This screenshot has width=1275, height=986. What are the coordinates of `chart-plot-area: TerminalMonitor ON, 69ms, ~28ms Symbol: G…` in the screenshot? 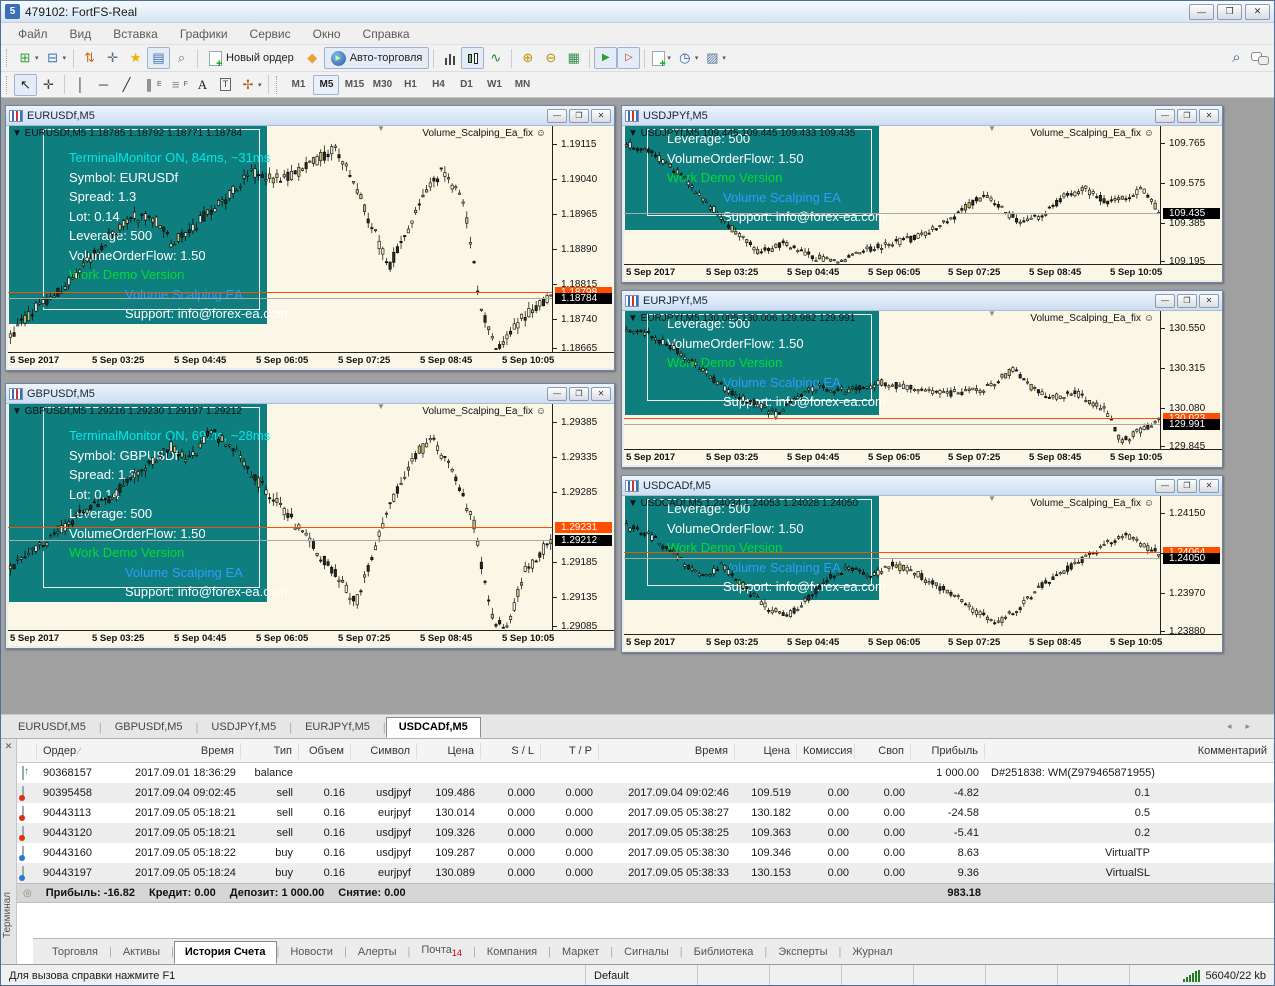 It's located at (280, 517).